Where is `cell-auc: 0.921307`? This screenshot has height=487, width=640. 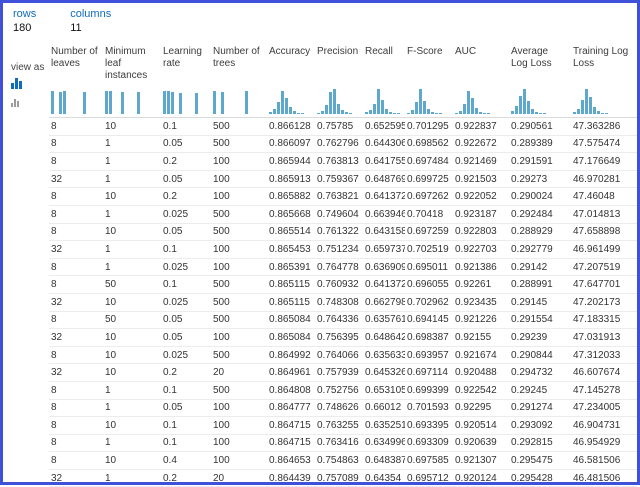
cell-auc: 0.921307 is located at coordinates (476, 461).